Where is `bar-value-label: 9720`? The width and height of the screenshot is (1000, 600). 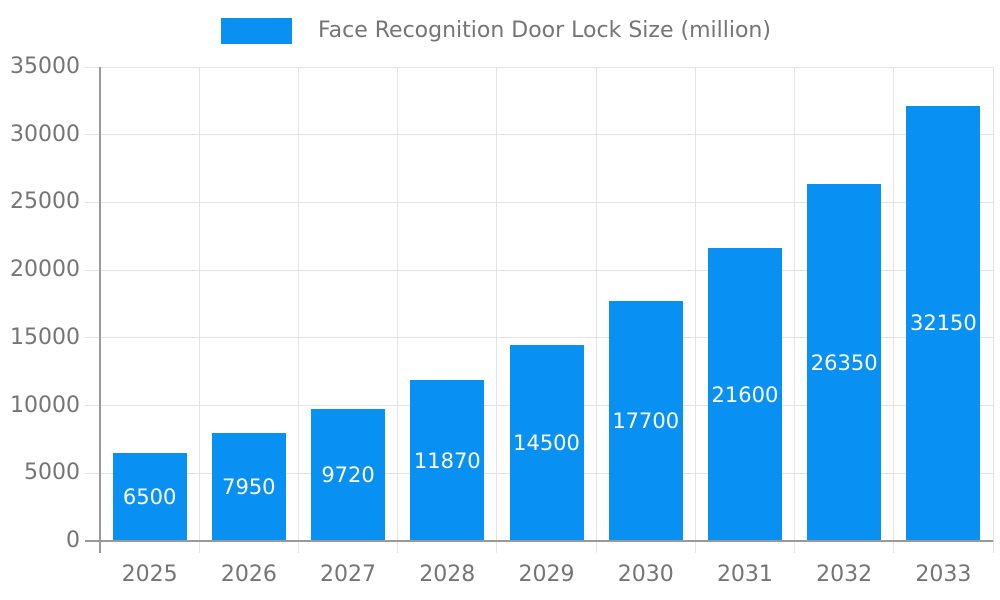 bar-value-label: 9720 is located at coordinates (348, 475).